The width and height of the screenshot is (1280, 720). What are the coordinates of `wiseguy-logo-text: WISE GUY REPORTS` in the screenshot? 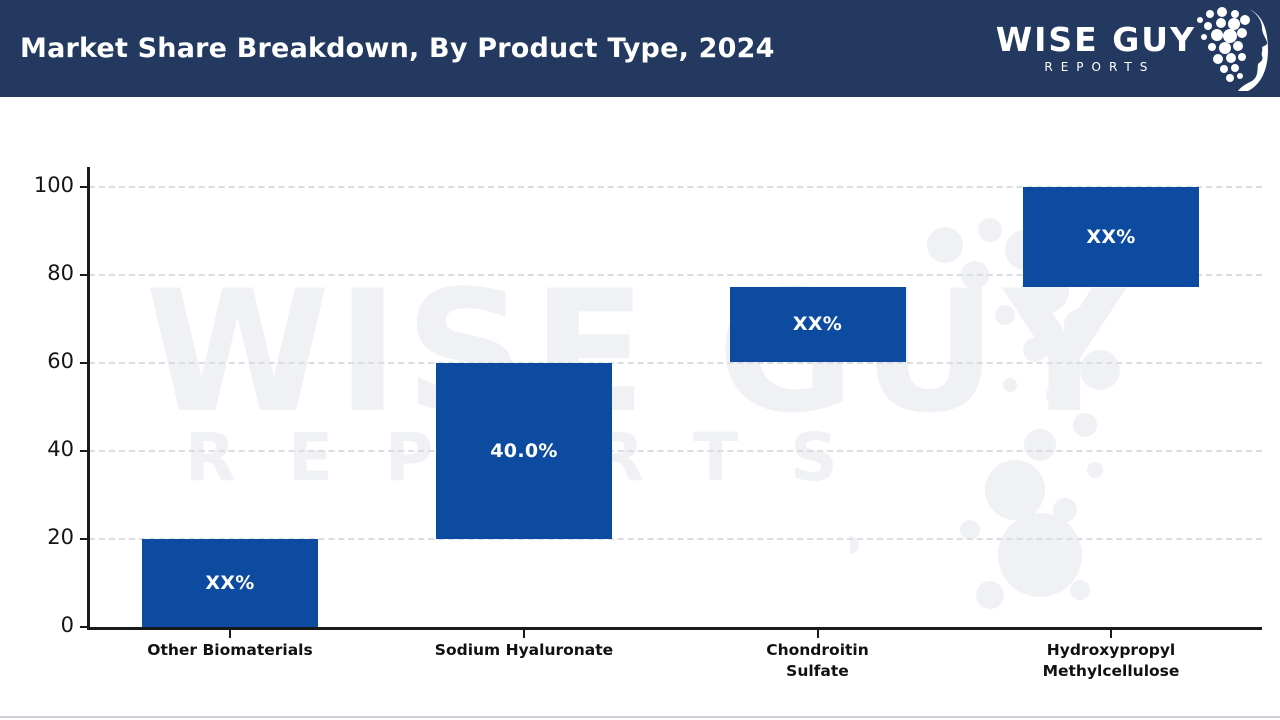 It's located at (1096, 48).